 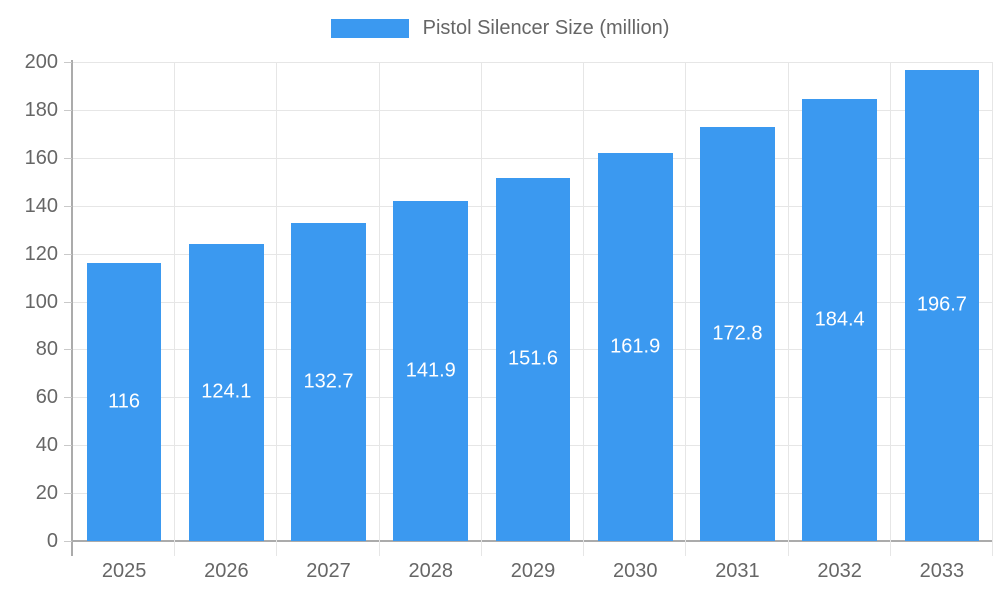 I want to click on x-axis-label: 2030, so click(x=635, y=571).